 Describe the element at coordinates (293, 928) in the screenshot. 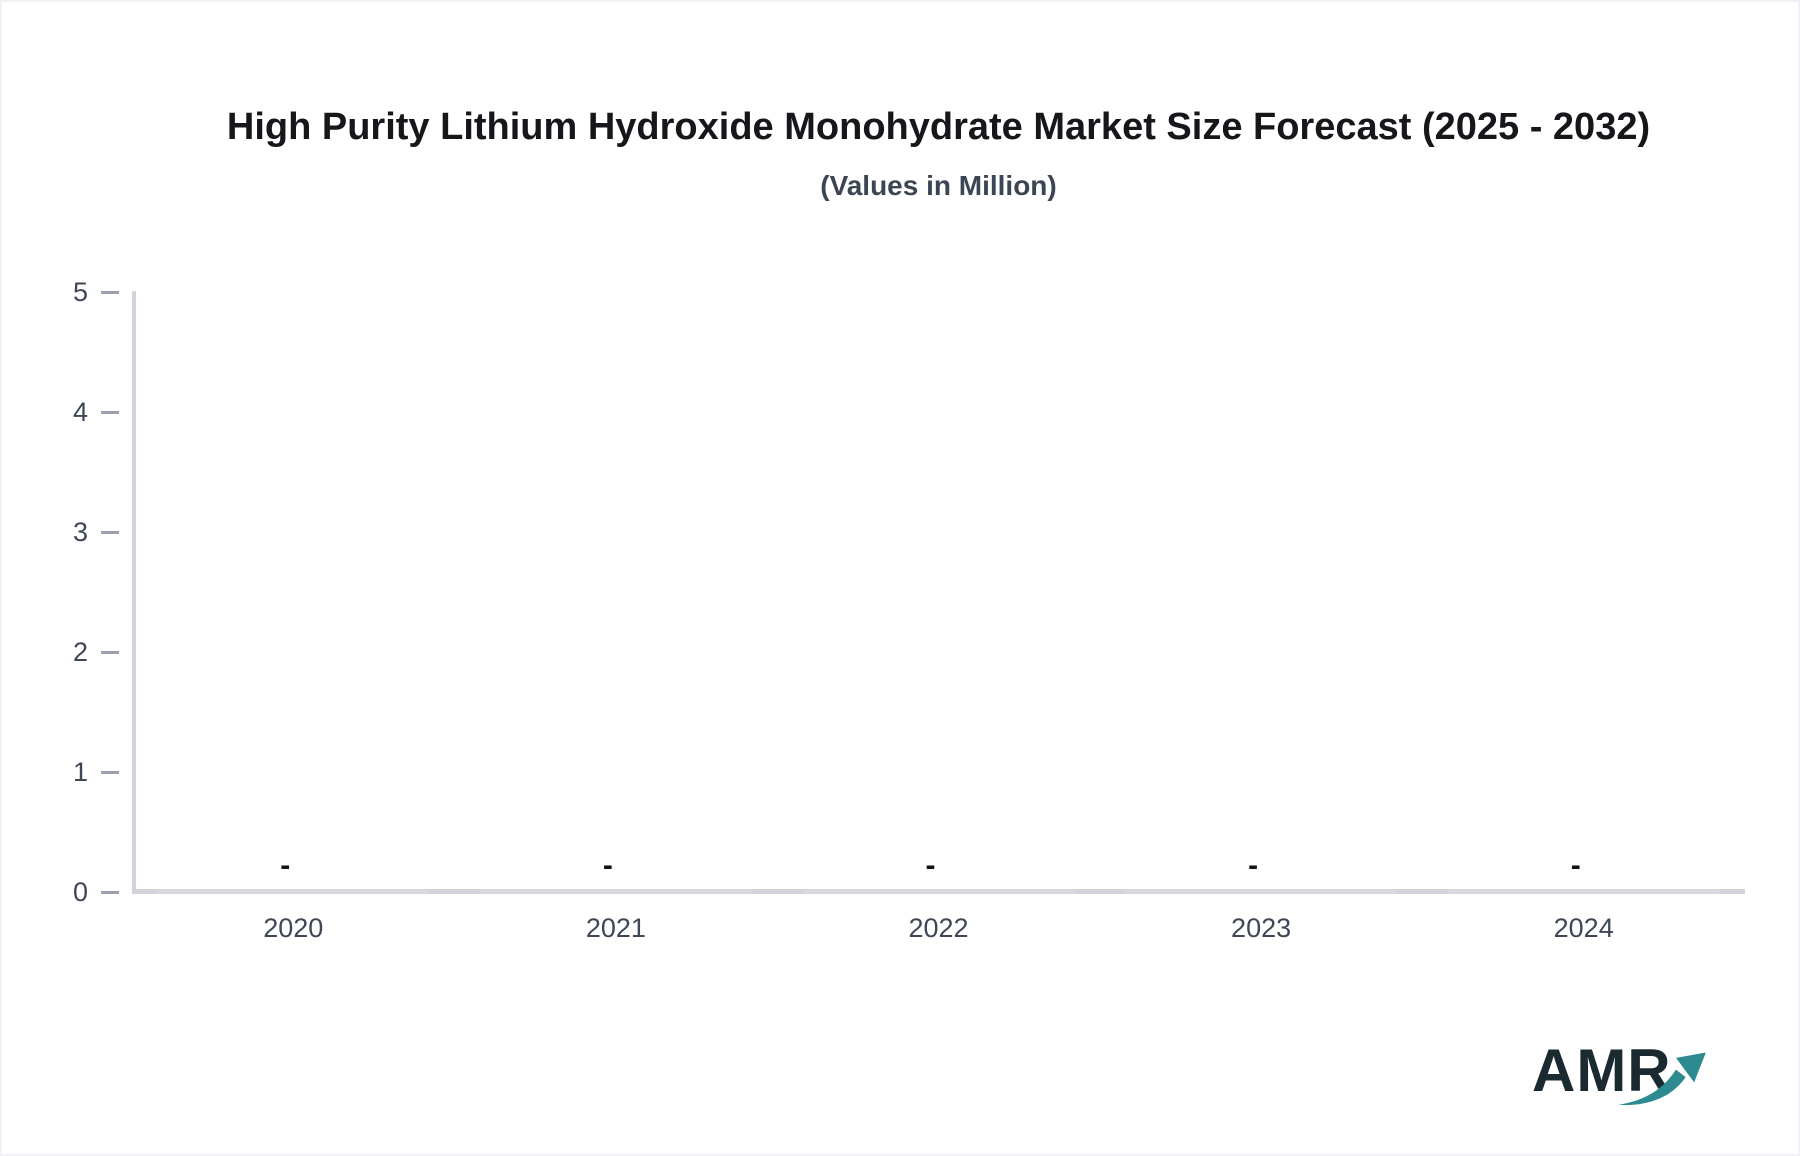

I see `x-axis-tick-label: 2020` at that location.